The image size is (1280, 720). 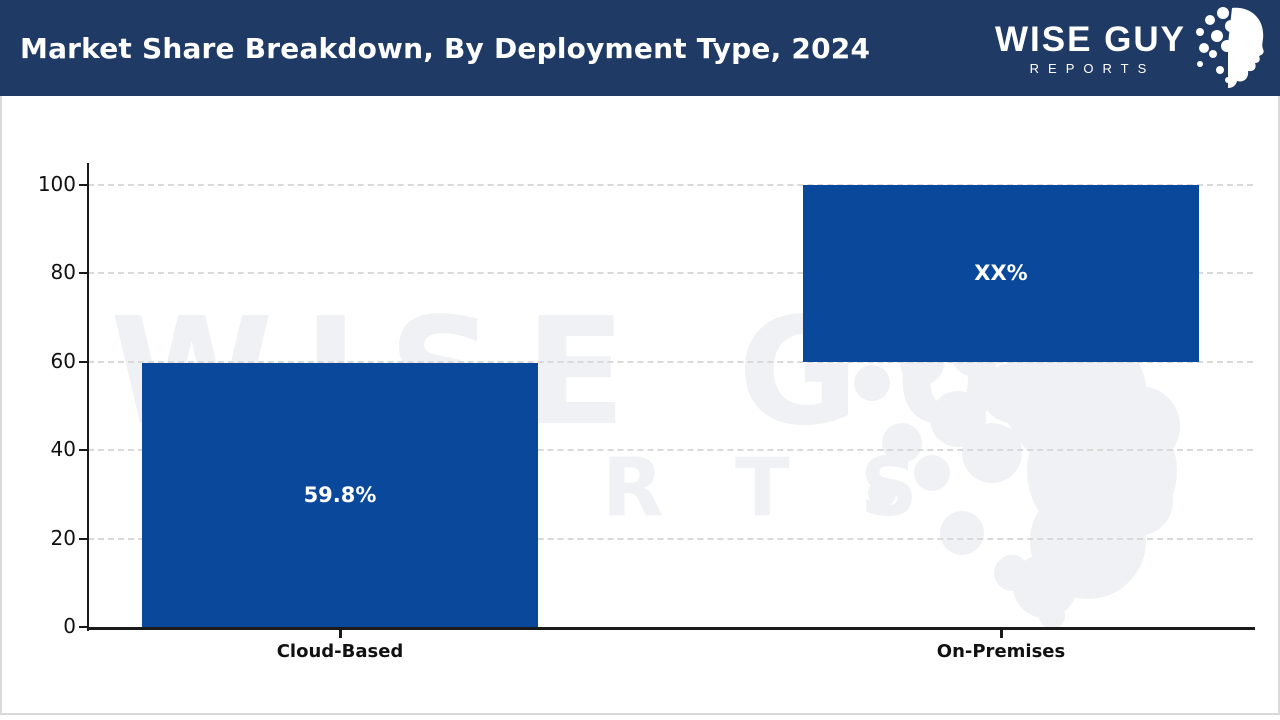 I want to click on bar-value-label: XX%, so click(x=1001, y=273).